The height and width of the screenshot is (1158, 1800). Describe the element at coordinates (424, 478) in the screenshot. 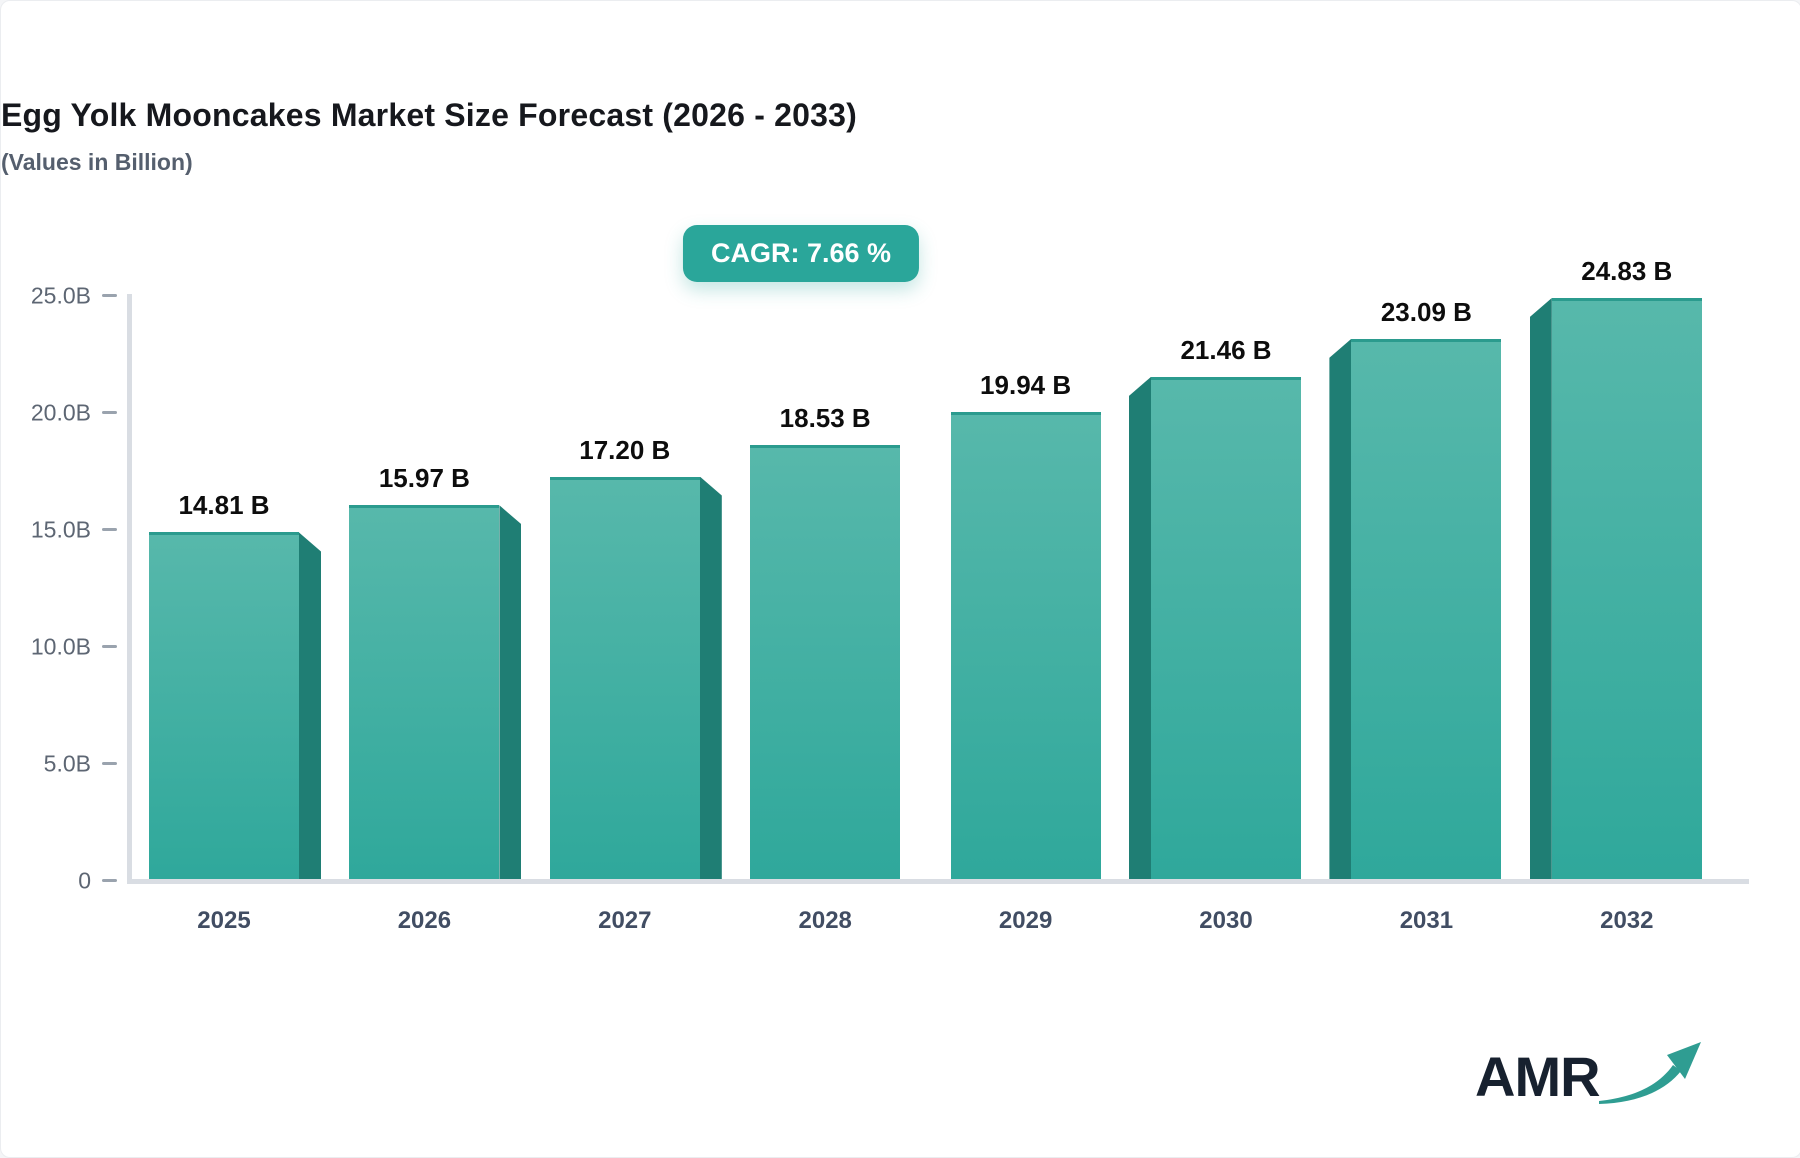

I see `bar-value-label: 15.97 B` at that location.